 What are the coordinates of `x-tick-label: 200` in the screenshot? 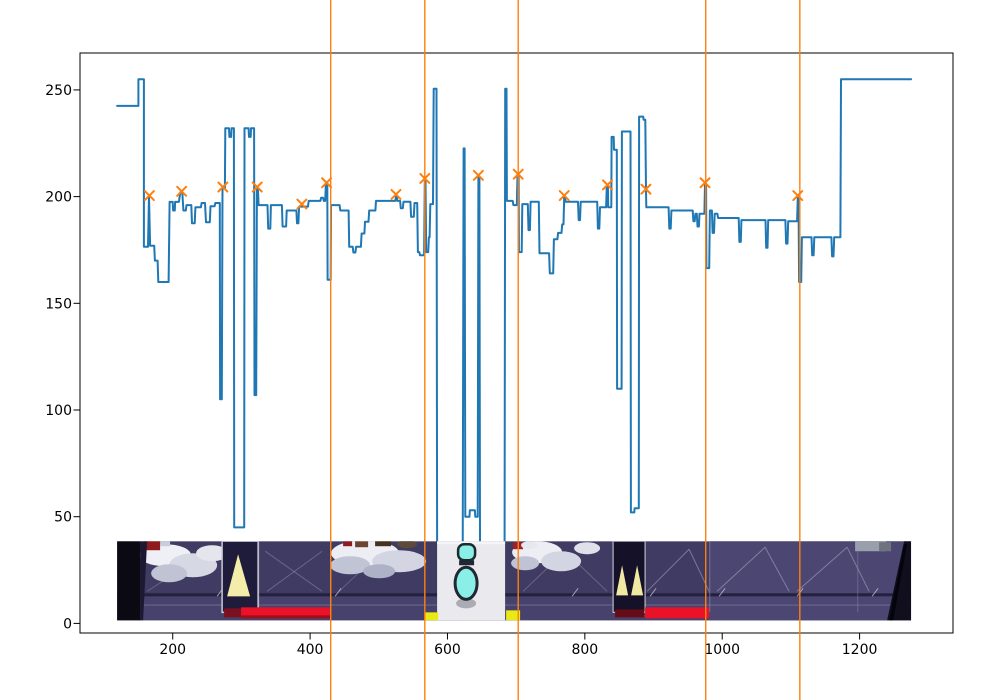 It's located at (172, 650).